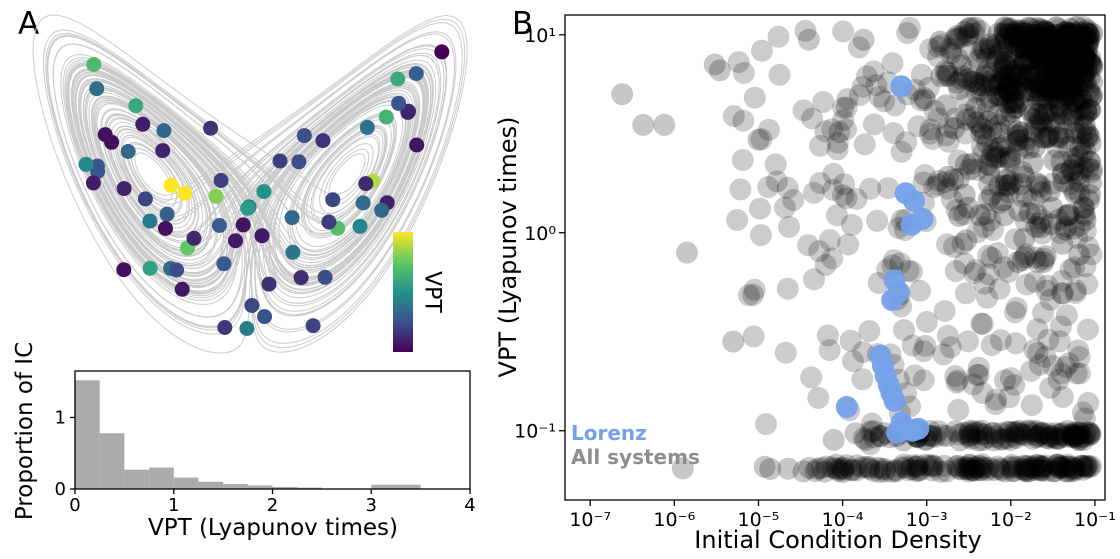 This screenshot has width=1120, height=559. I want to click on histogram-bar, so click(112, 461).